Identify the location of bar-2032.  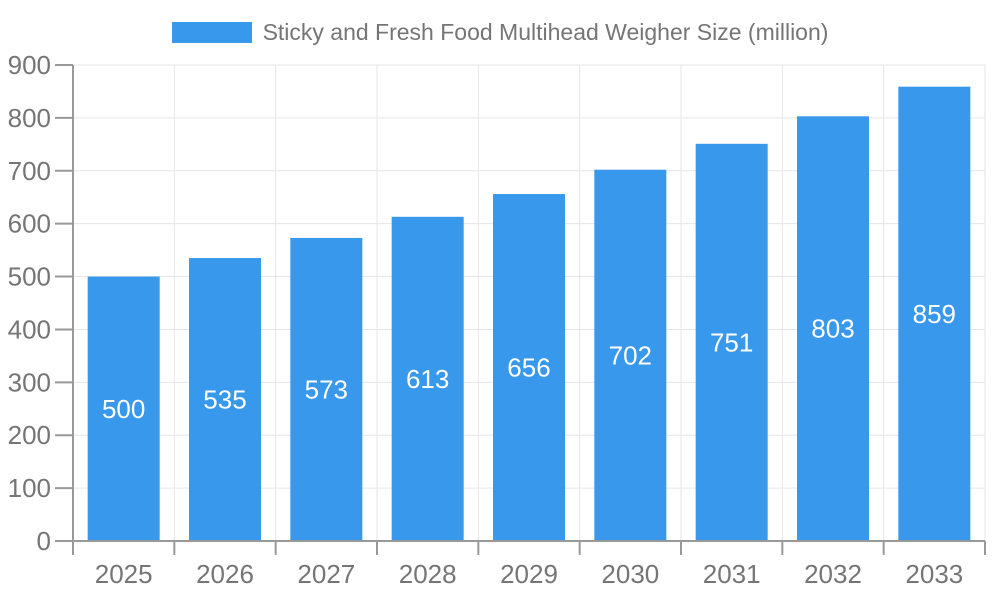
(833, 329).